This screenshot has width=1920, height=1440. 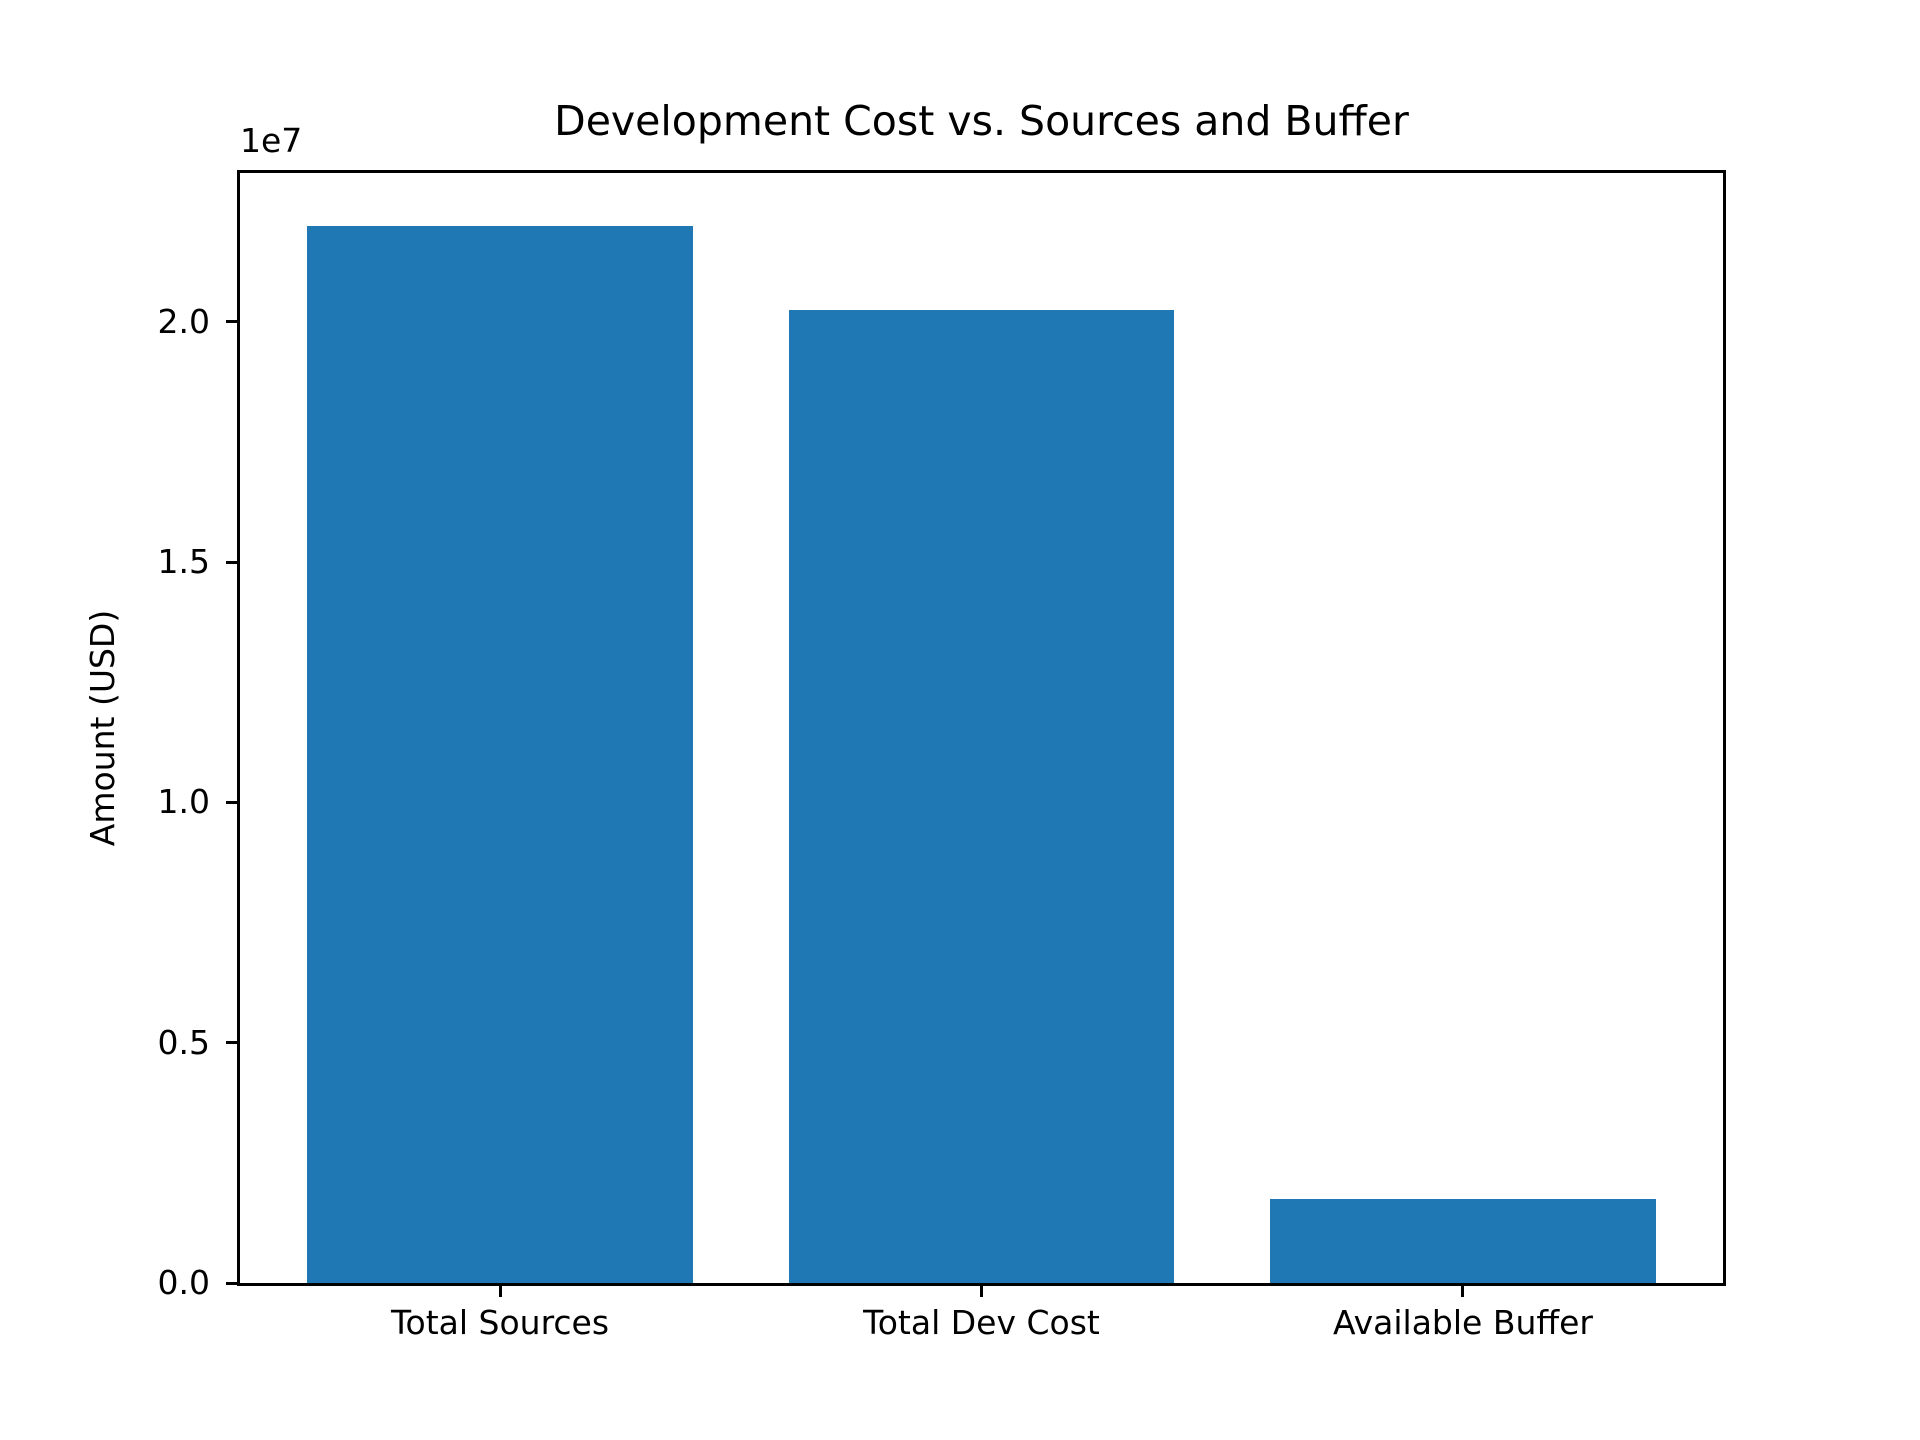 What do you see at coordinates (271, 140) in the screenshot?
I see `y-axis-offset-label: 1e7` at bounding box center [271, 140].